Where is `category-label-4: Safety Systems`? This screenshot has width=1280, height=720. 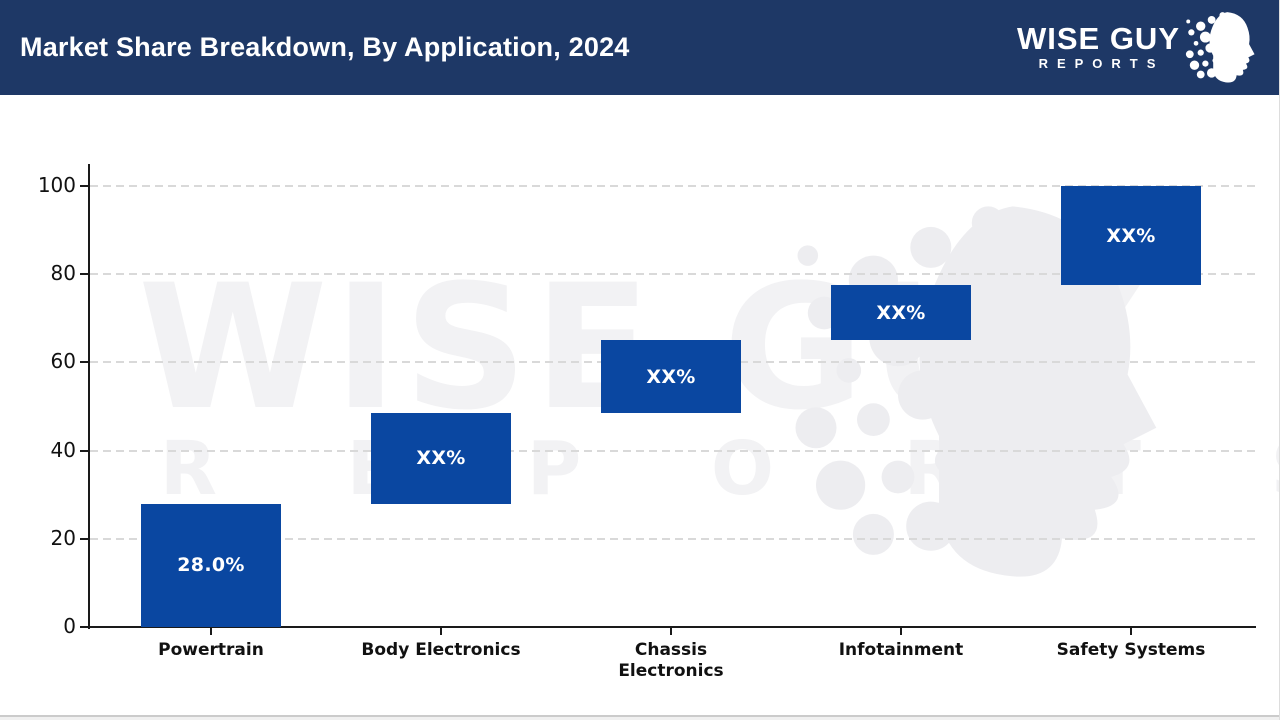 category-label-4: Safety Systems is located at coordinates (1131, 650).